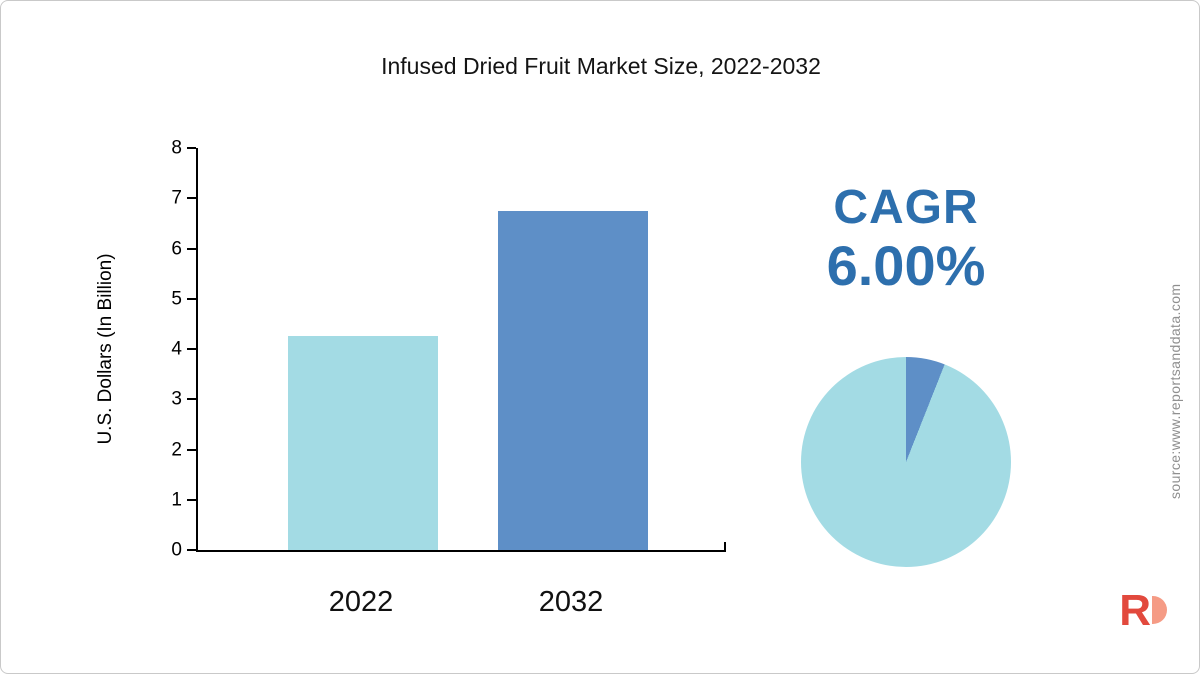 The image size is (1200, 674). I want to click on y-tick-label: 3, so click(176, 399).